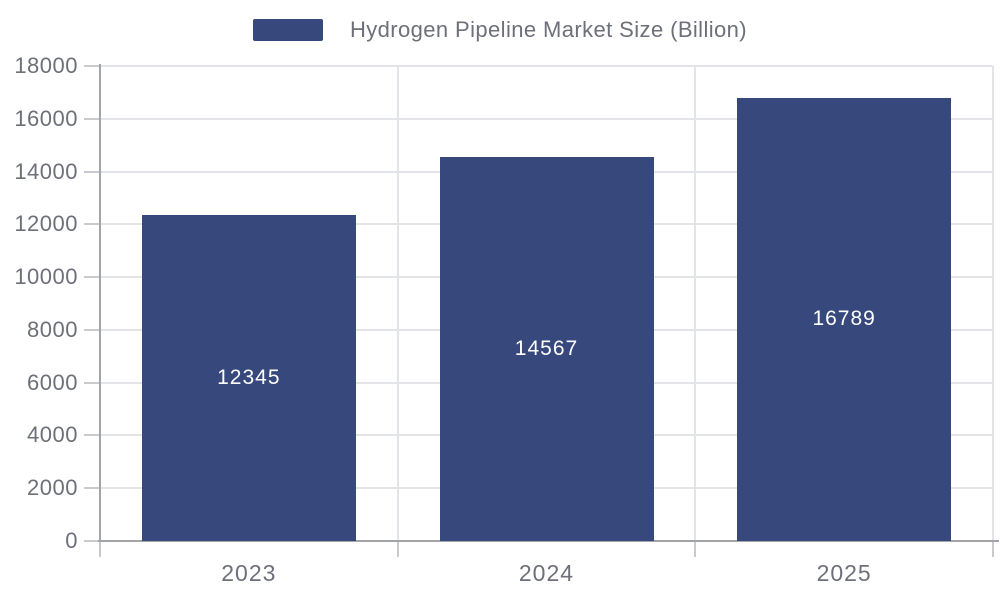 This screenshot has height=600, width=1000. Describe the element at coordinates (46, 171) in the screenshot. I see `y-axis-label: 14000` at that location.